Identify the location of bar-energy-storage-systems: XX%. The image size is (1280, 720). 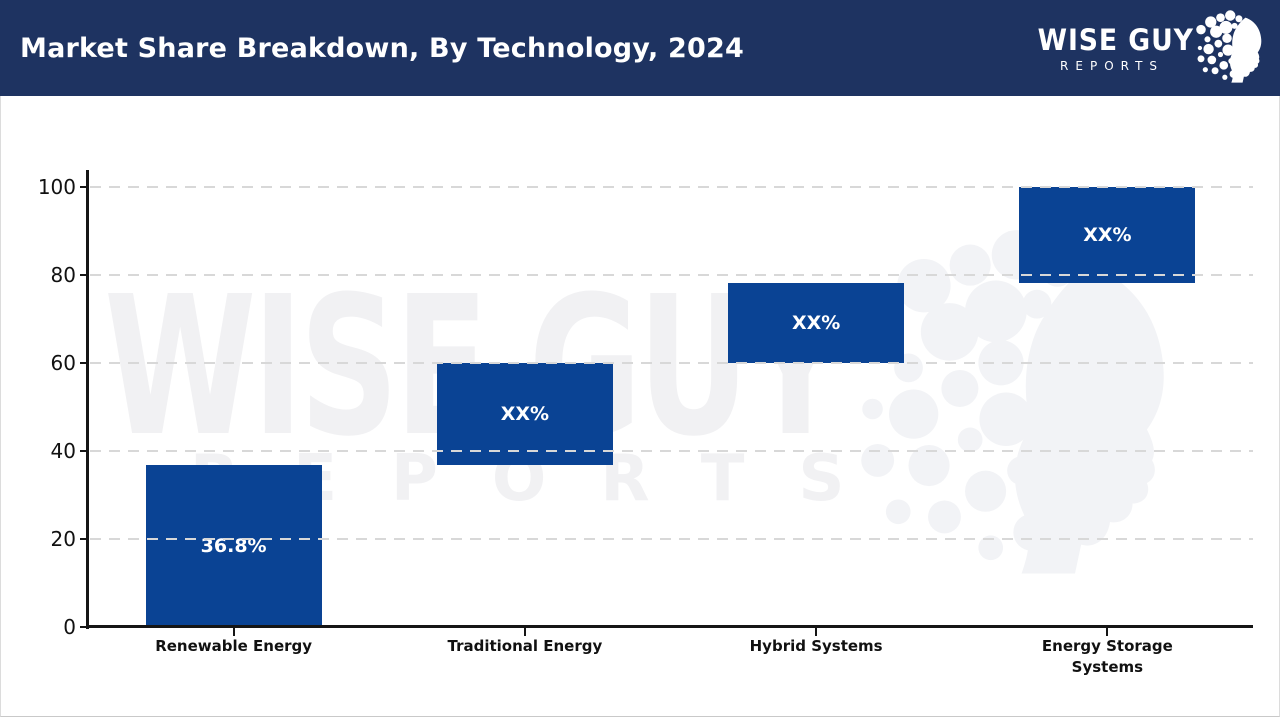
(1107, 235).